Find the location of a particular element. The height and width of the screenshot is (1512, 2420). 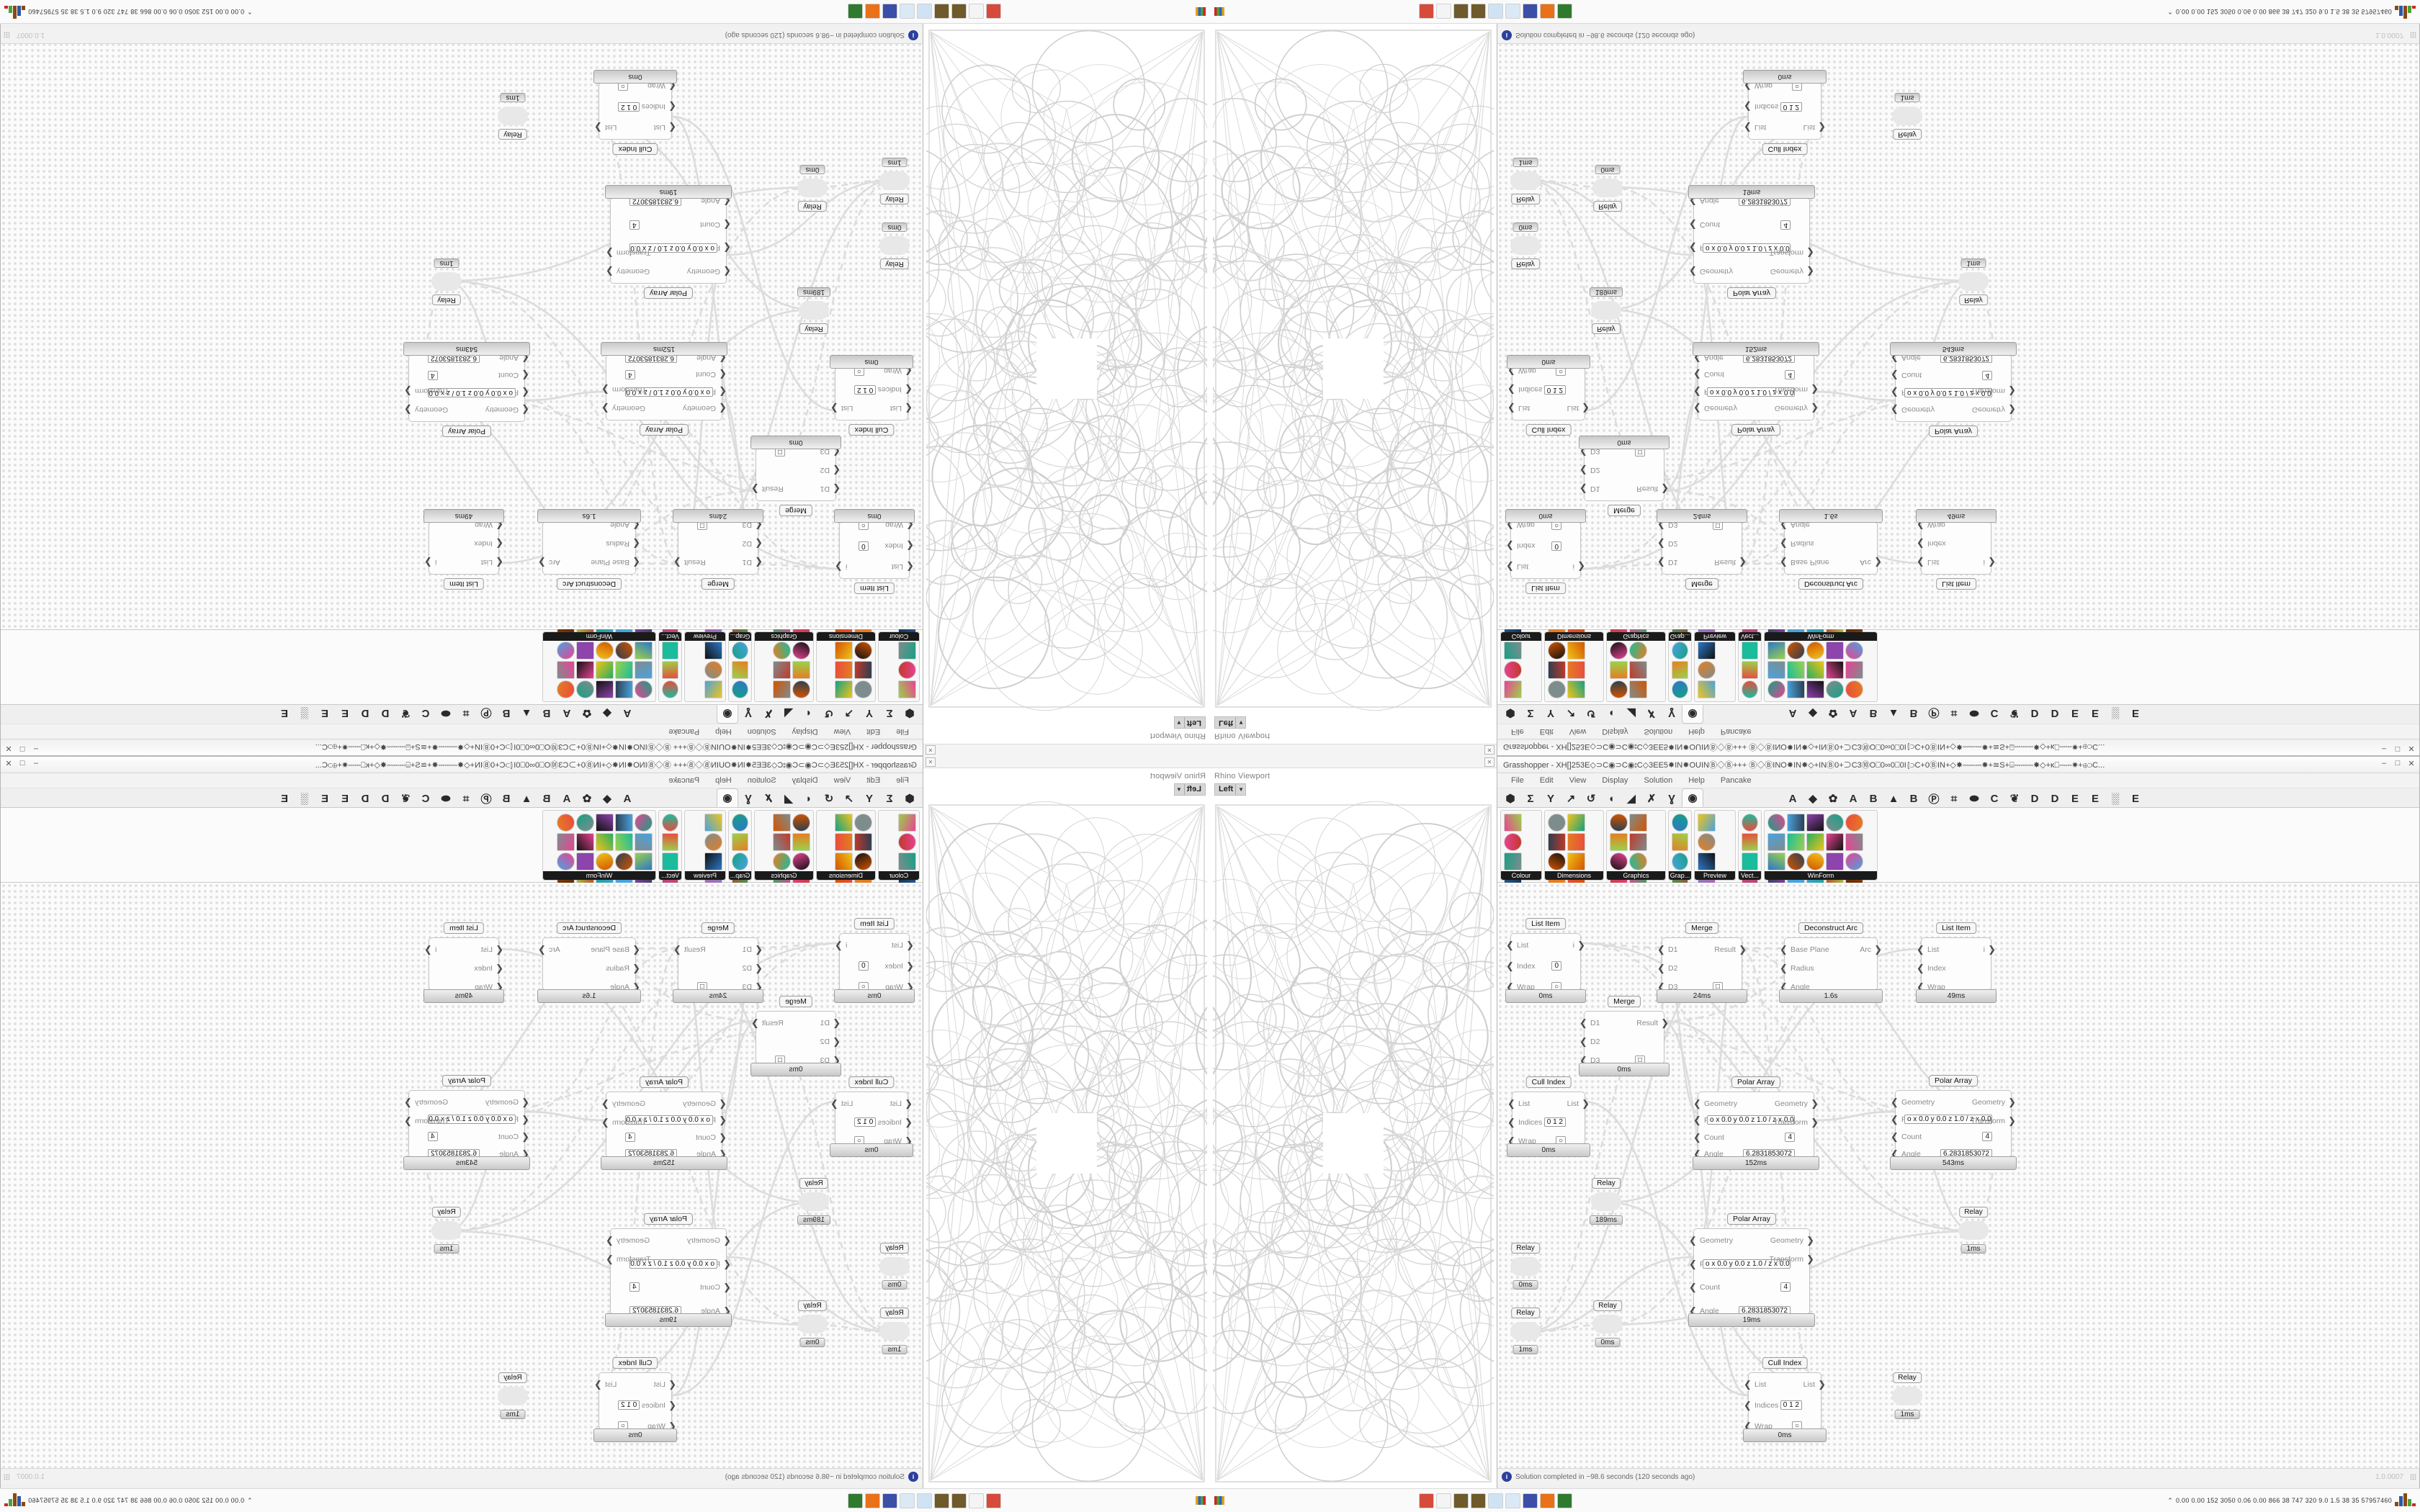

taskbar-text-editor-icon is located at coordinates (907, 11).